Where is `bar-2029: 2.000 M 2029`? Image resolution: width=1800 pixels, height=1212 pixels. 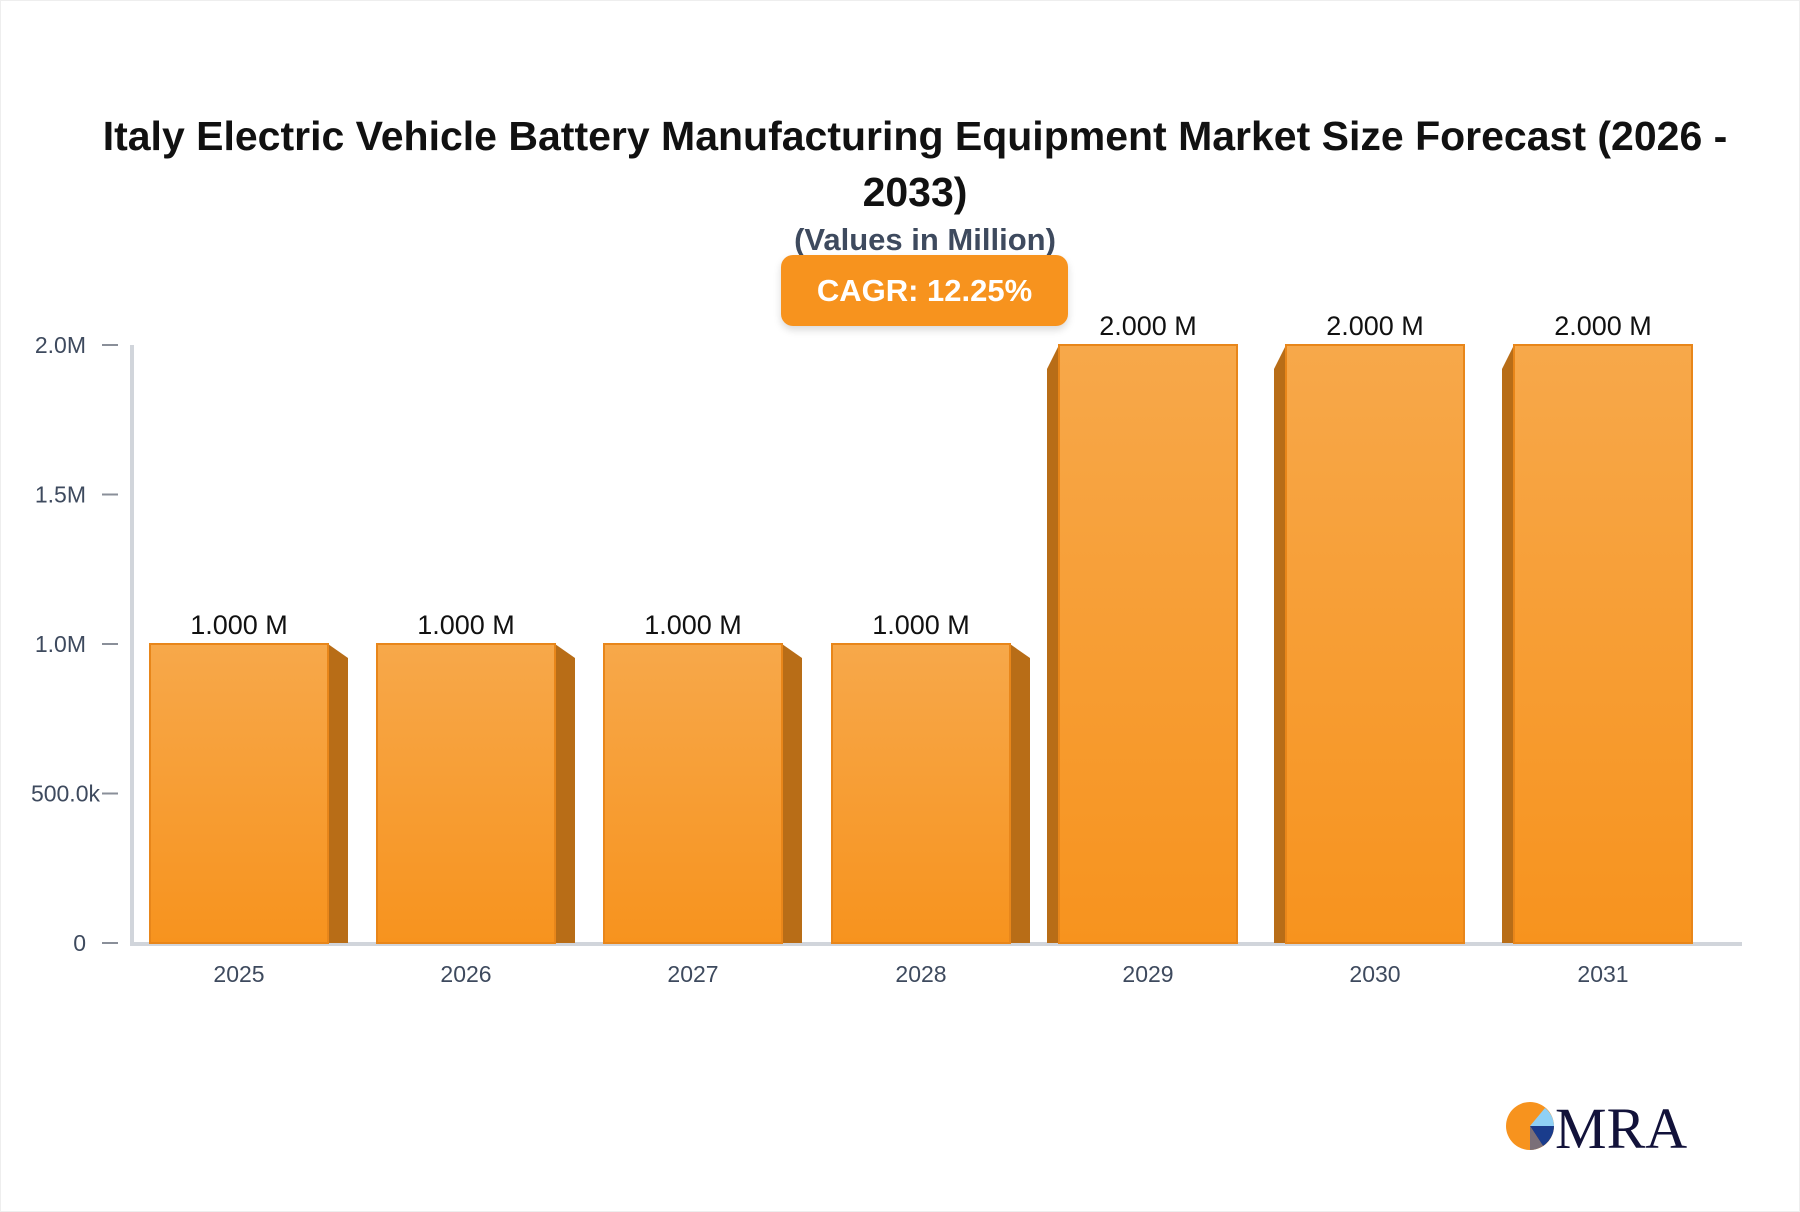 bar-2029: 2.000 M 2029 is located at coordinates (1142, 649).